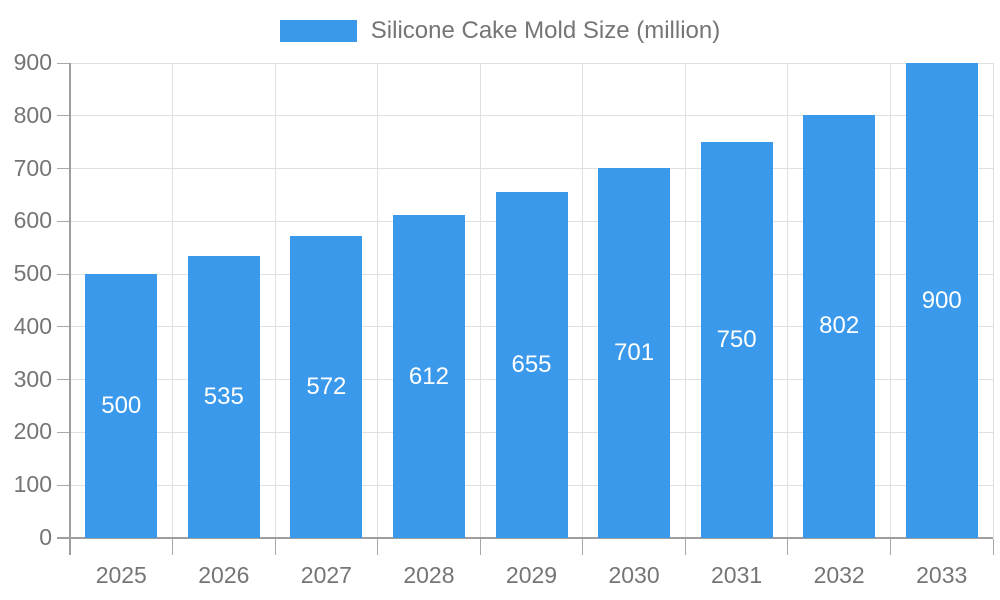 The height and width of the screenshot is (600, 1000). I want to click on legend-label: Silicone Cake Mold Size (million), so click(545, 30).